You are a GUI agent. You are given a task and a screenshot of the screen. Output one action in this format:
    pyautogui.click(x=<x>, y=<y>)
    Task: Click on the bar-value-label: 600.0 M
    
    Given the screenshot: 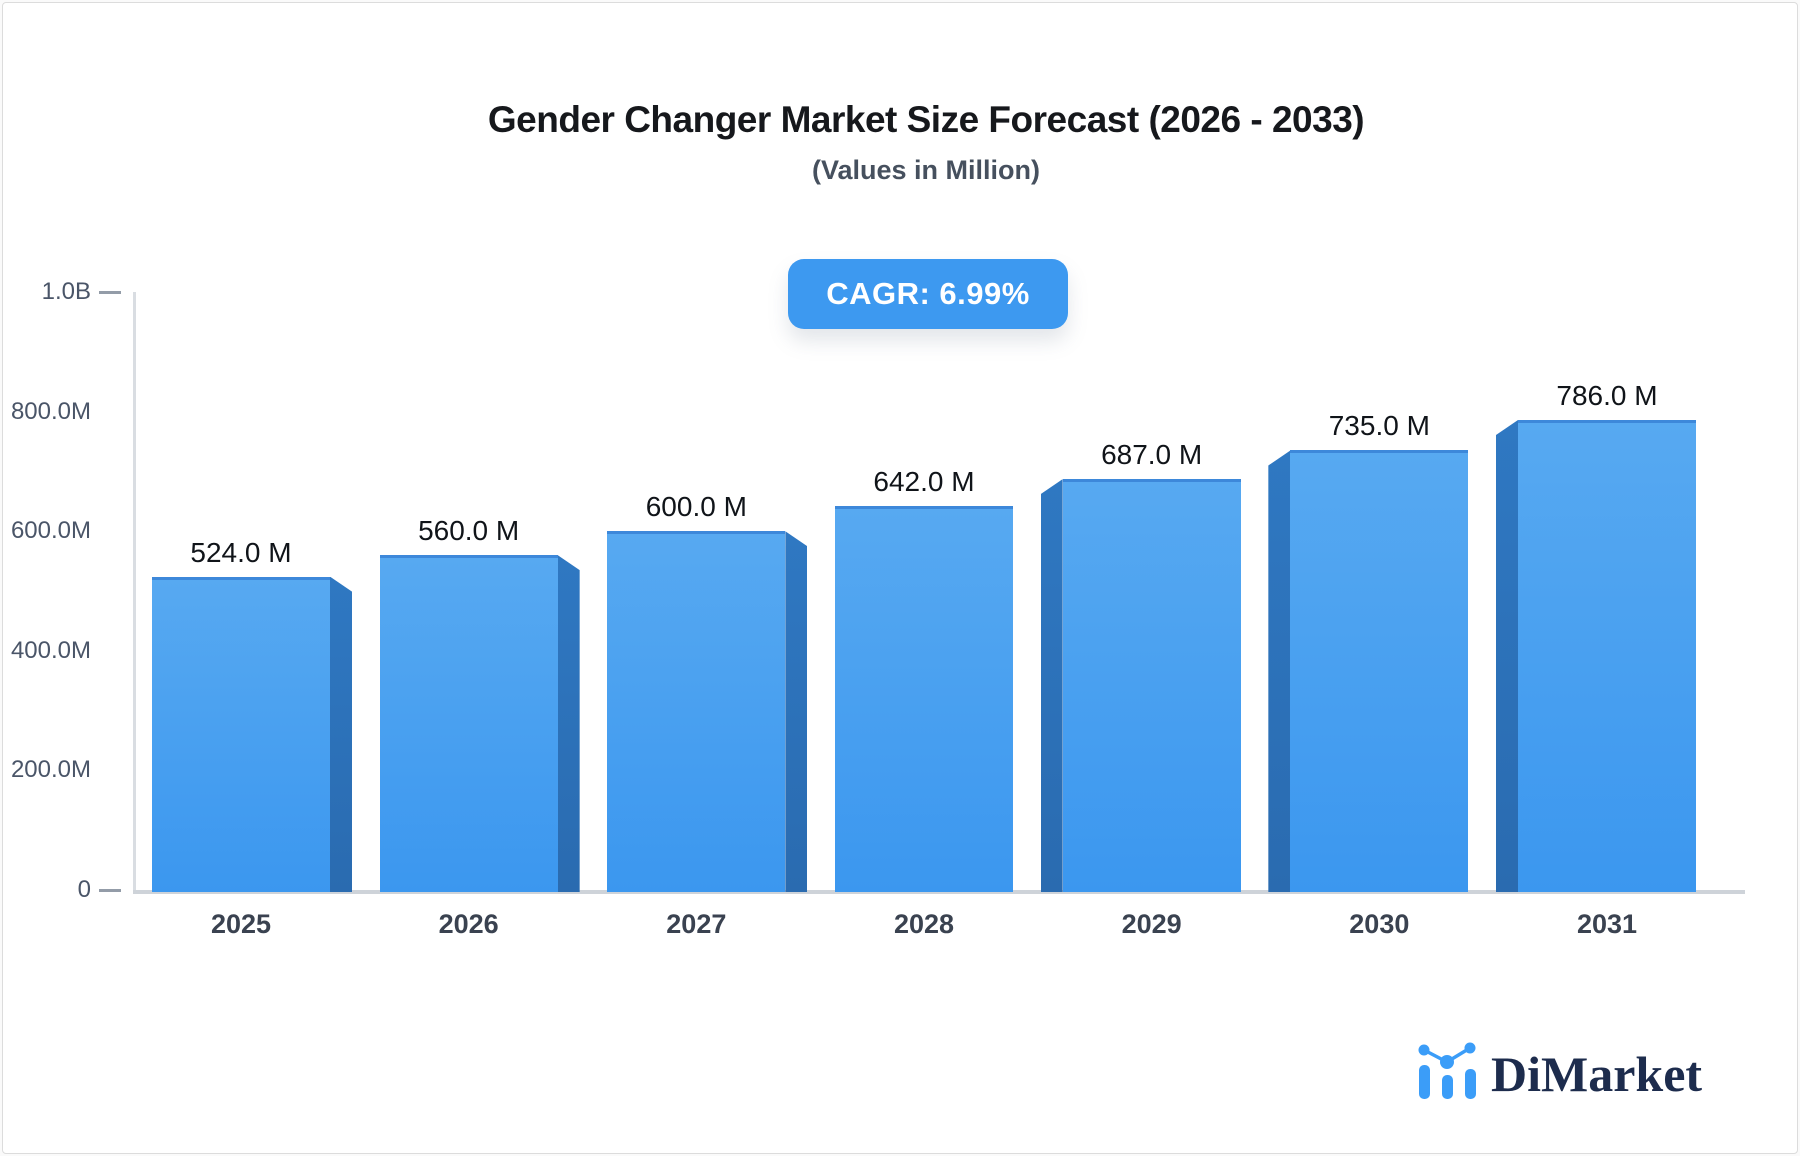 What is the action you would take?
    pyautogui.click(x=696, y=507)
    